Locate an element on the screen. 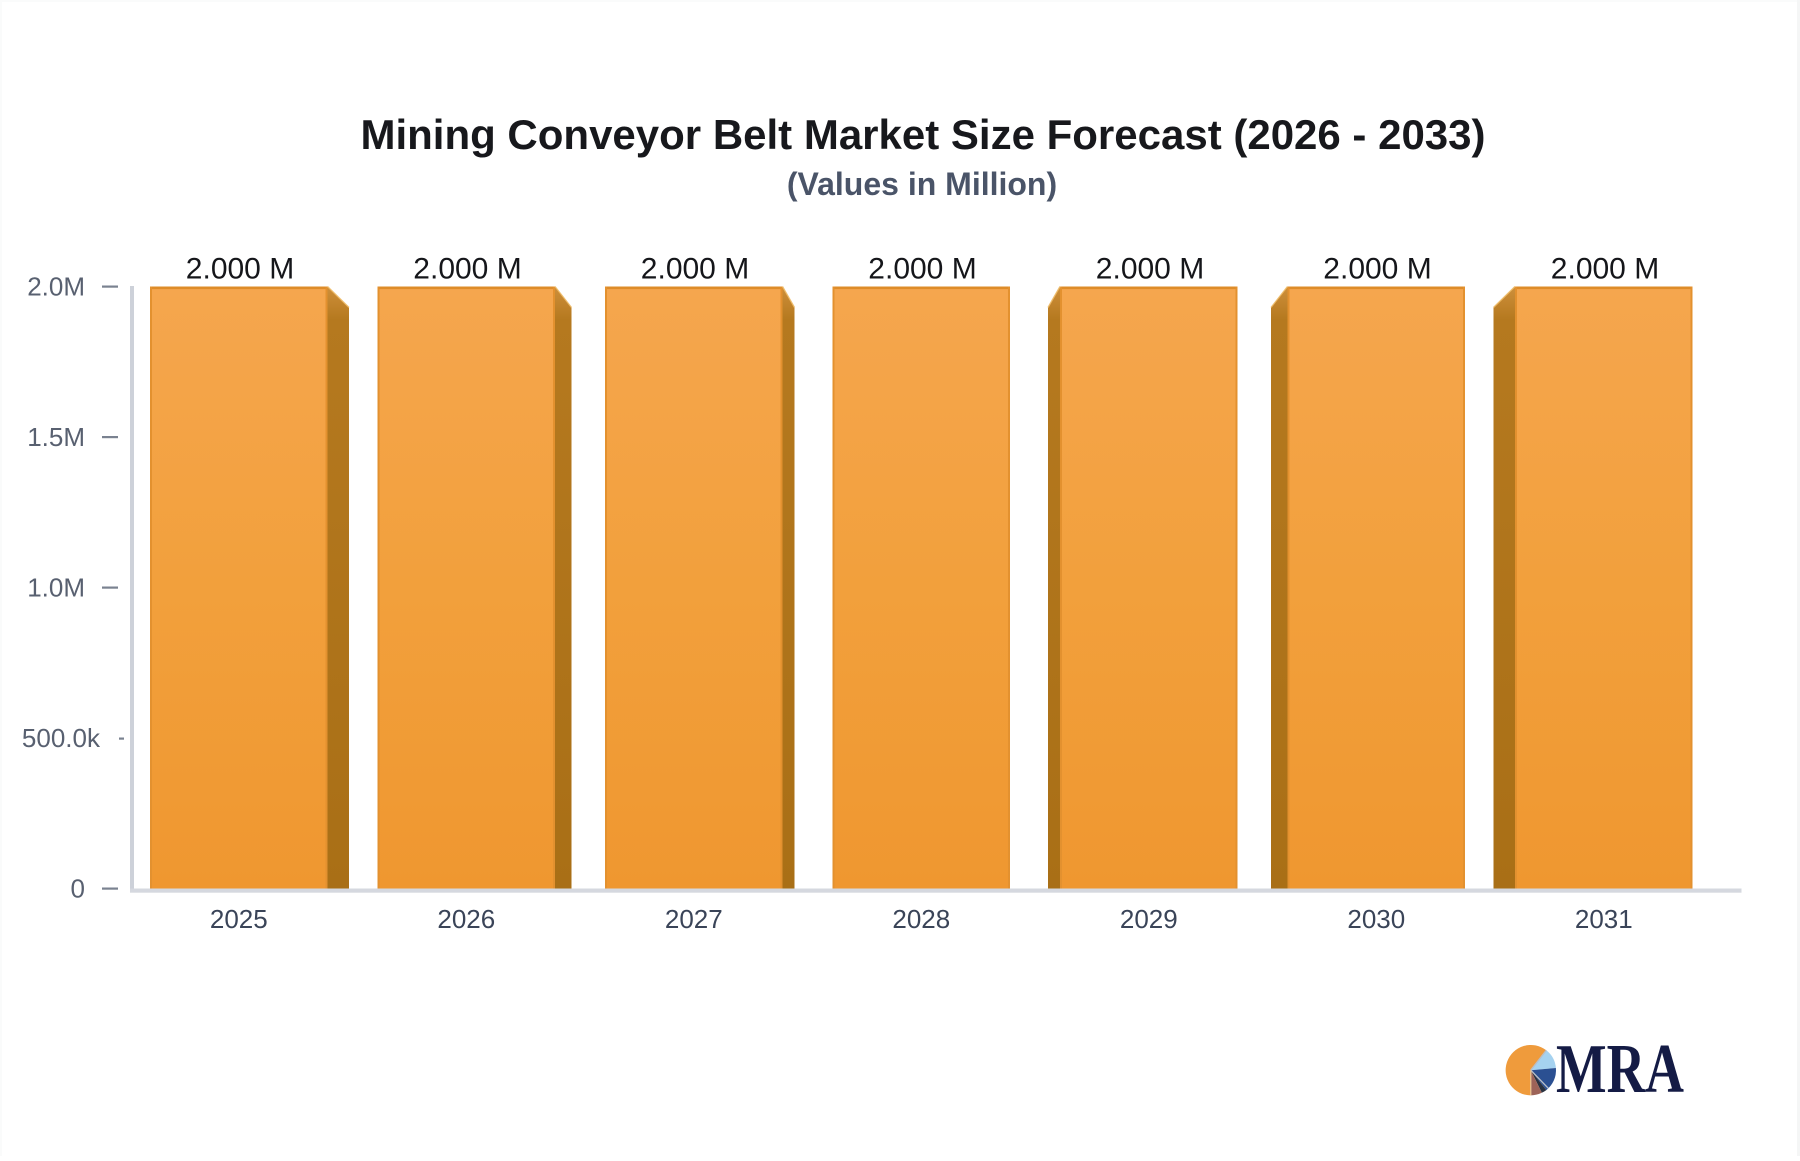  svg-text: 2.0M is located at coordinates (56, 287).